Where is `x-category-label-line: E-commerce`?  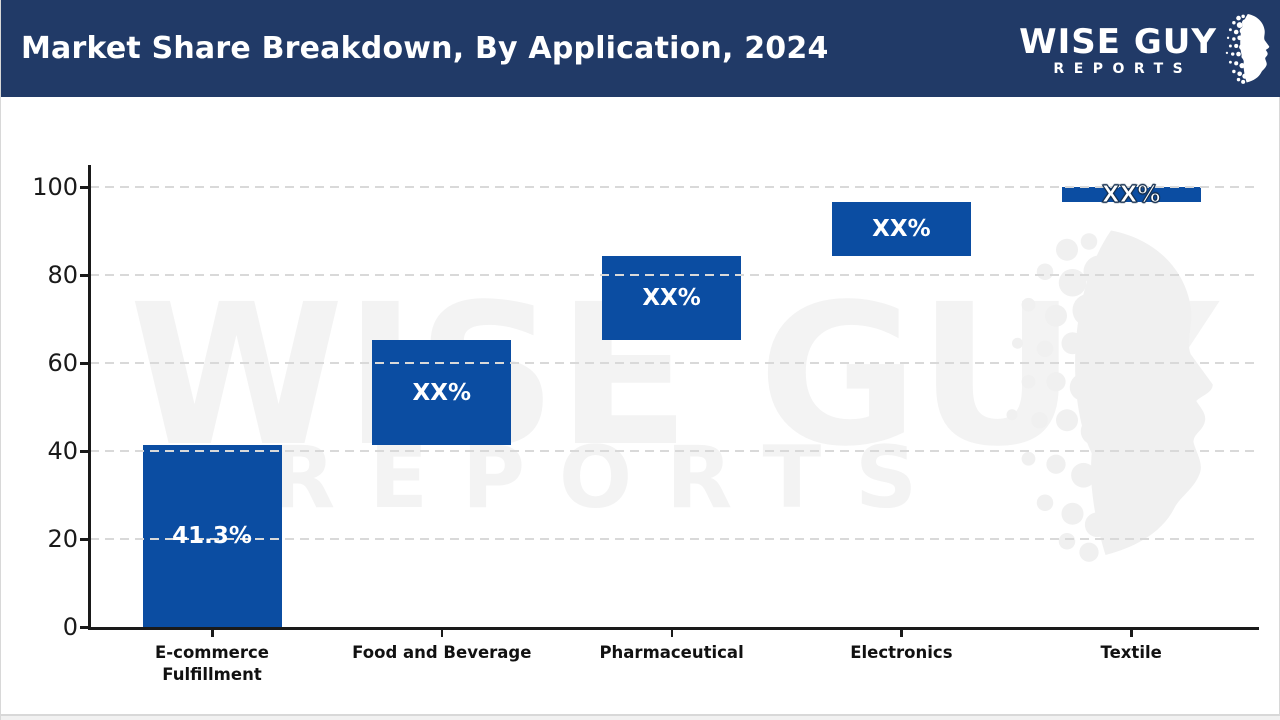 x-category-label-line: E-commerce is located at coordinates (212, 652).